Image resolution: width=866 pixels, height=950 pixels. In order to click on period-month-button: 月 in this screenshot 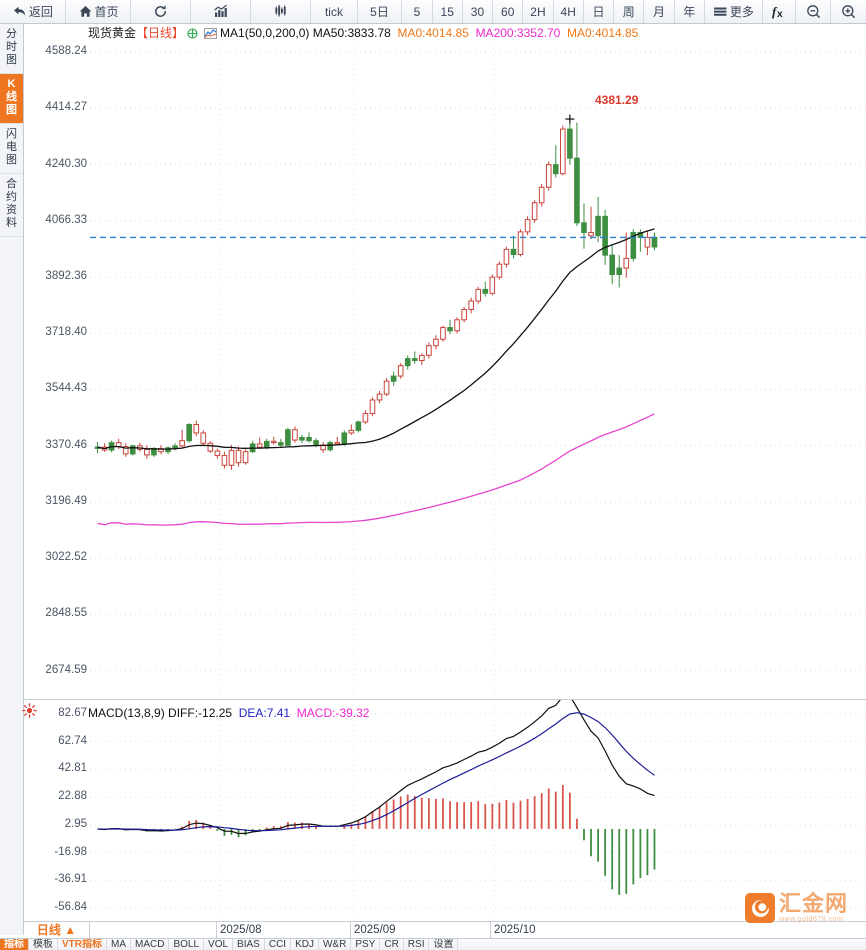, I will do `click(659, 11)`.